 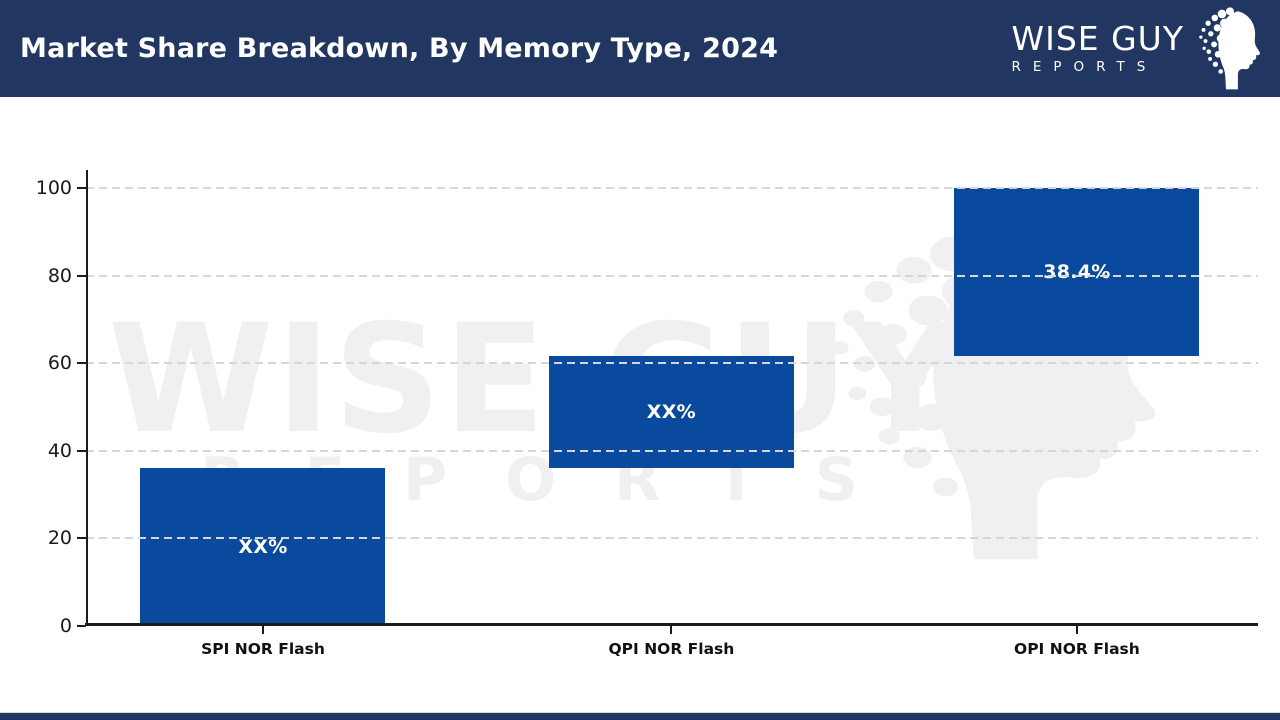 I want to click on y-tick-label-60: 60, so click(x=59, y=363).